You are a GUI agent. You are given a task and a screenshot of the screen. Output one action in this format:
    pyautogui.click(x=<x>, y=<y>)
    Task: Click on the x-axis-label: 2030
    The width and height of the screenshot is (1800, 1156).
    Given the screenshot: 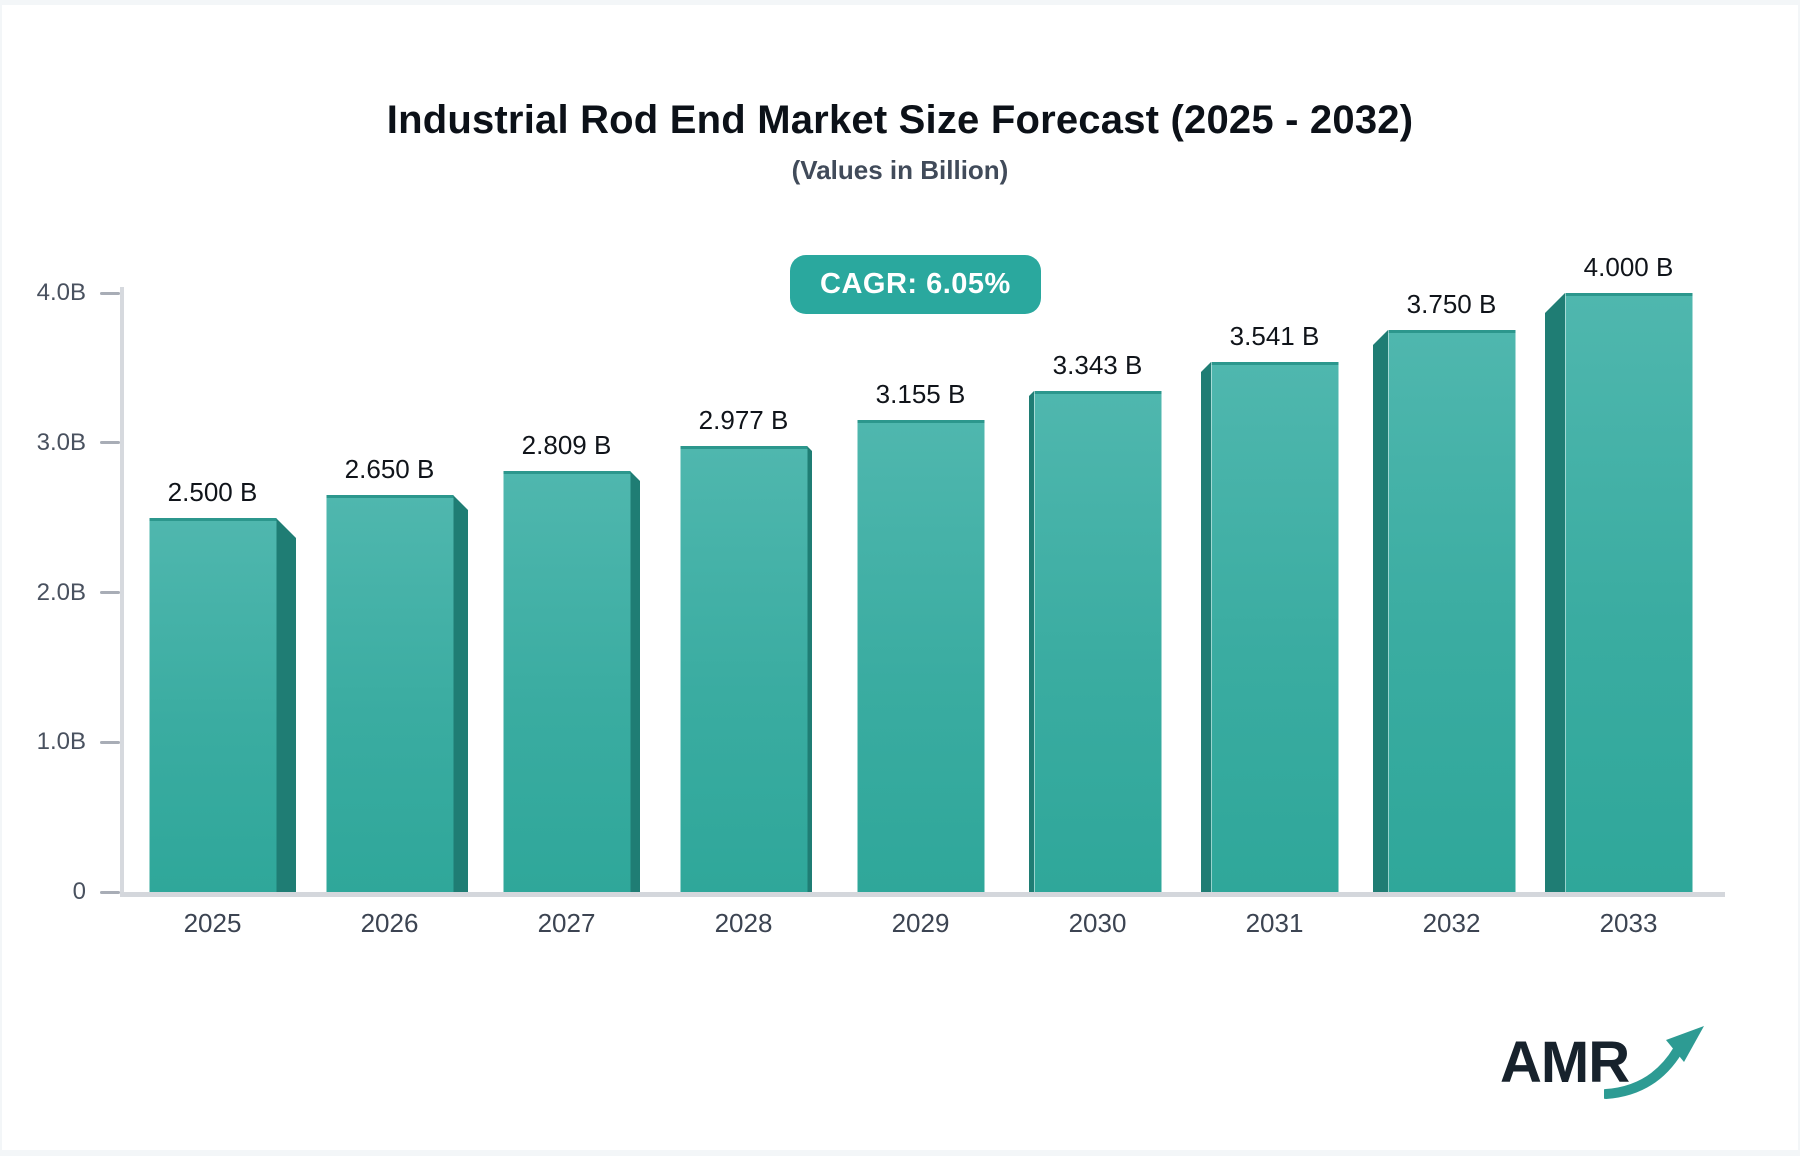 What is the action you would take?
    pyautogui.click(x=1097, y=923)
    